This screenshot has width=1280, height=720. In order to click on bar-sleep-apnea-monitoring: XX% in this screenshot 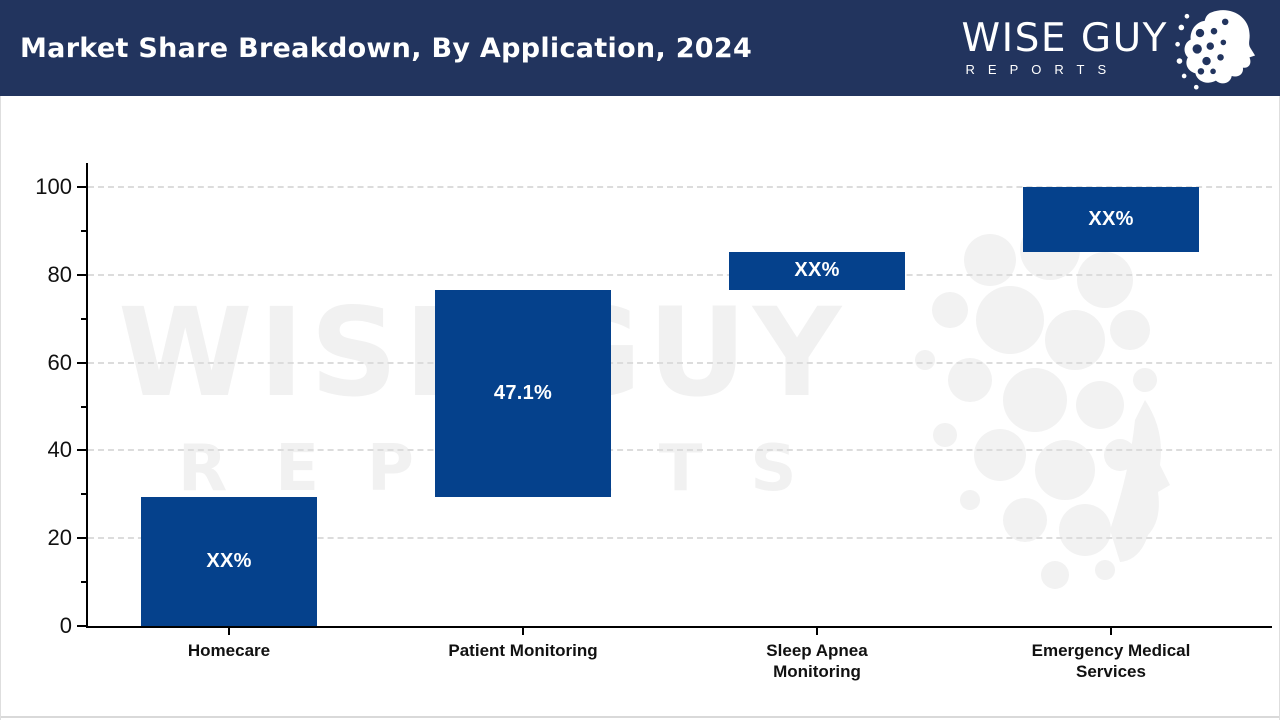, I will do `click(817, 271)`.